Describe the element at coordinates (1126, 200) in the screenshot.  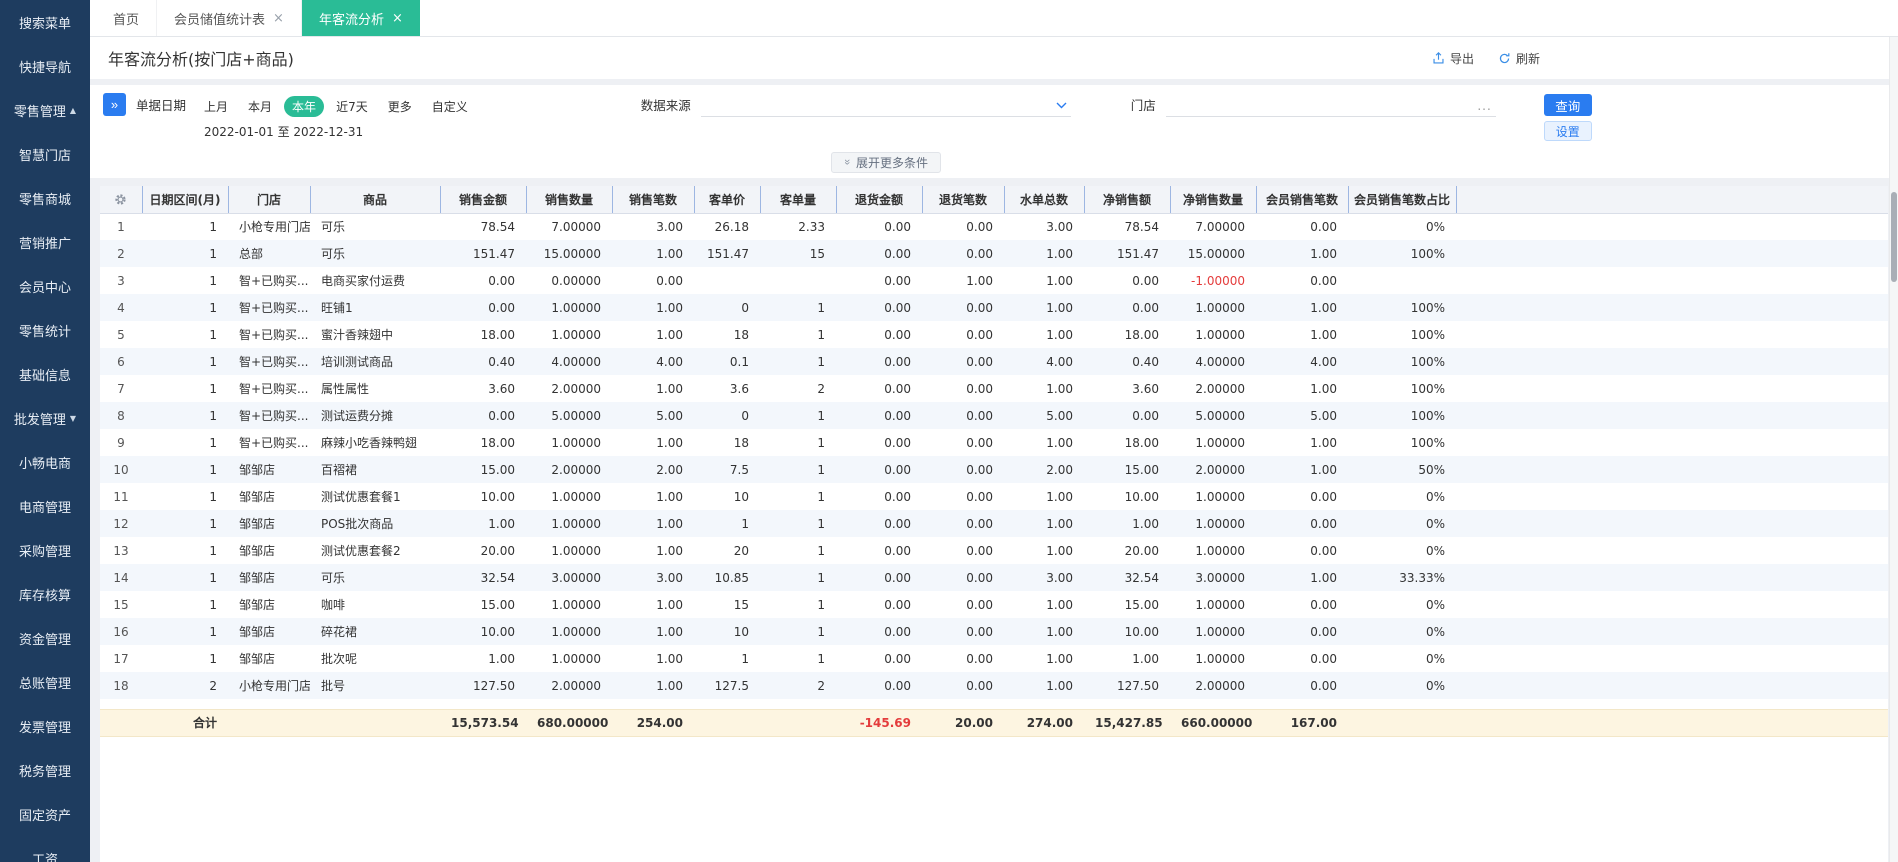
I see `column-header: 净销售额` at that location.